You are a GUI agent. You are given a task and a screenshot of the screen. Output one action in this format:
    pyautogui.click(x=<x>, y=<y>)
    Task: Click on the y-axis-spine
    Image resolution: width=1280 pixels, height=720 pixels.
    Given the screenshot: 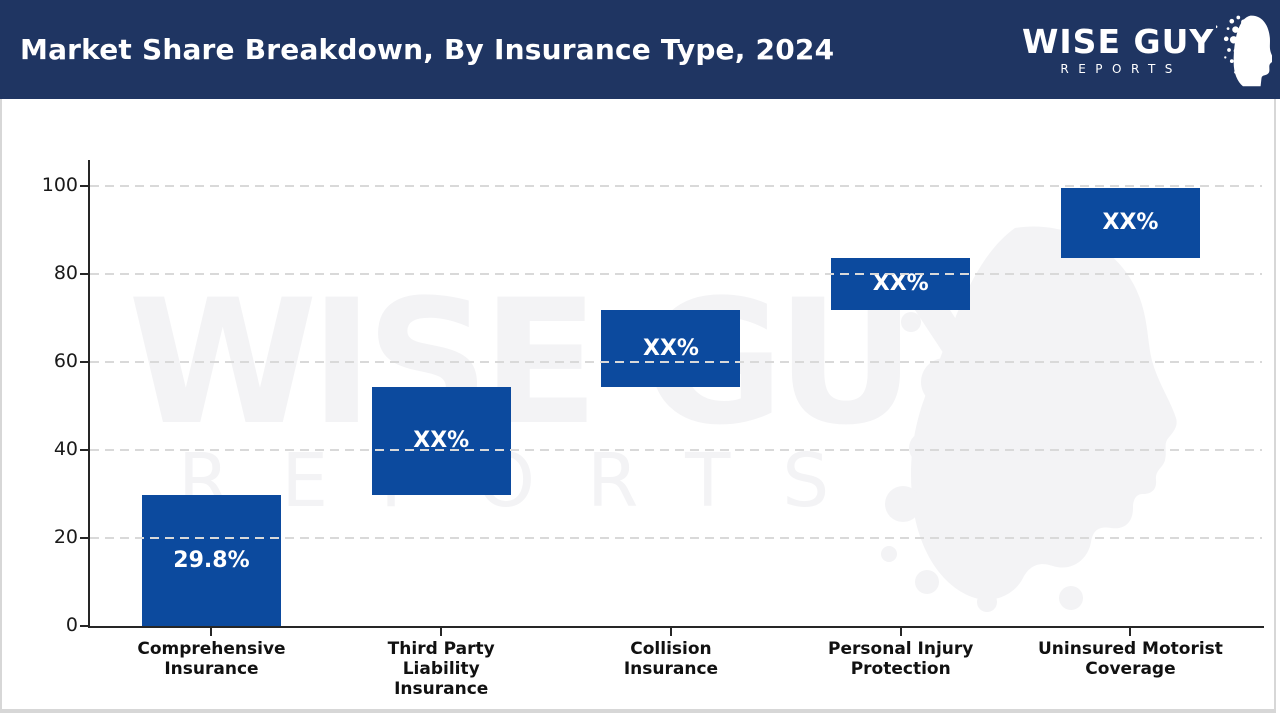 What is the action you would take?
    pyautogui.click(x=89, y=394)
    